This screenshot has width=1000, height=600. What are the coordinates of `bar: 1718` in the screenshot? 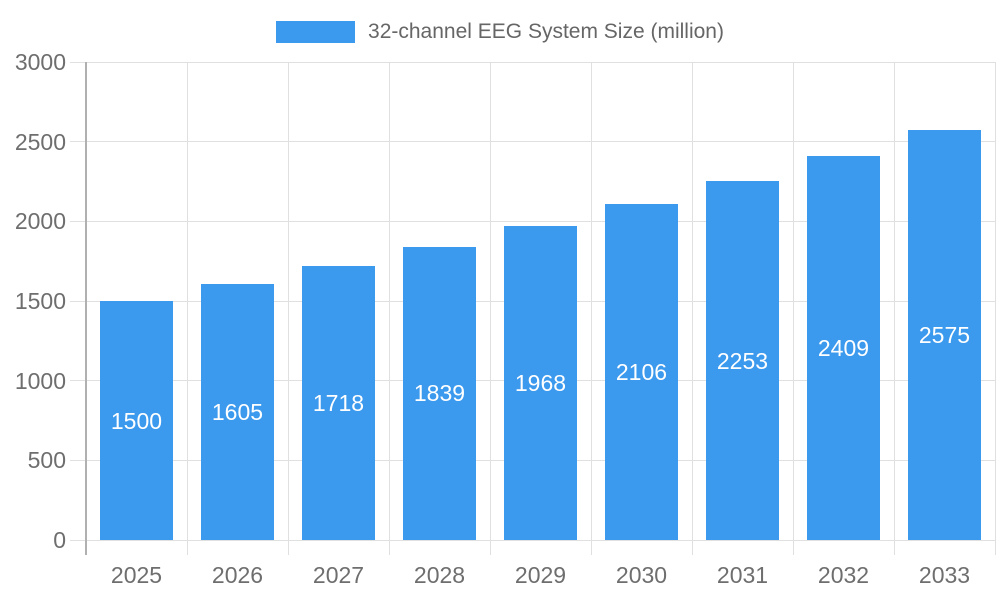 It's located at (338, 403).